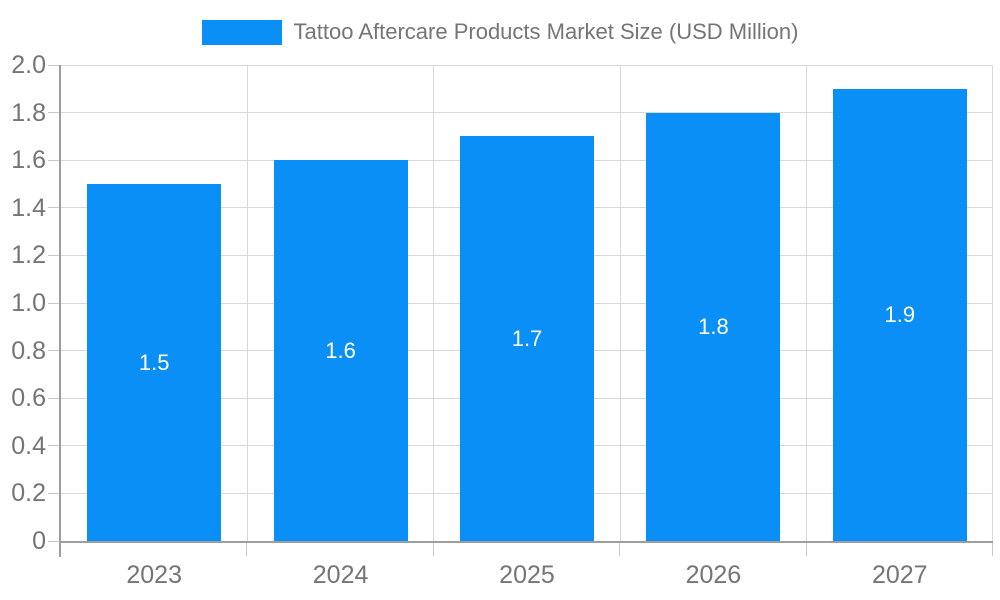  Describe the element at coordinates (28, 445) in the screenshot. I see `y-tick-label: 0.4` at that location.